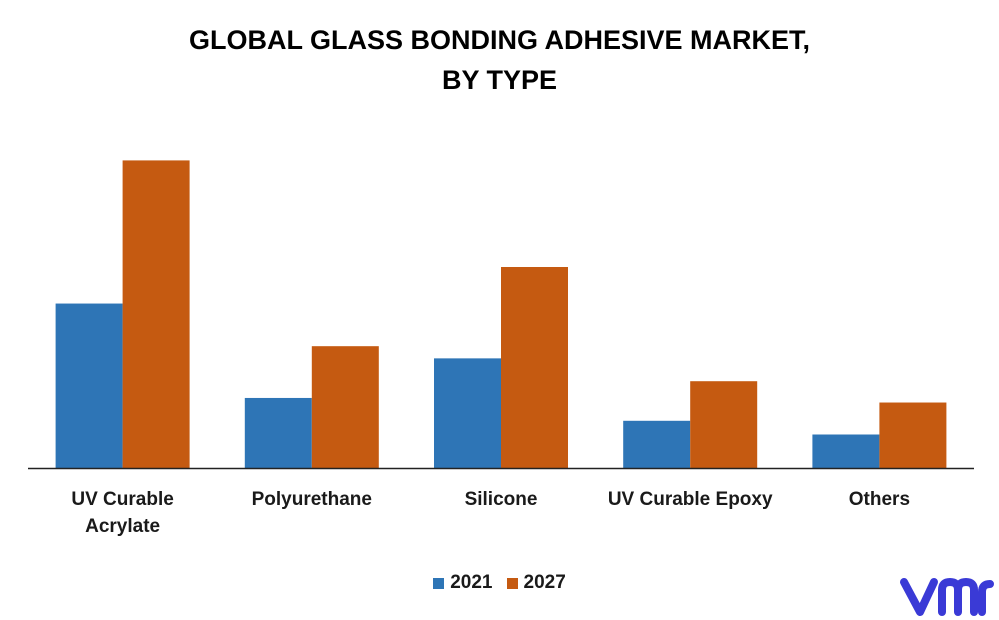 This screenshot has width=999, height=620. I want to click on legend-swatch-2027, so click(512, 583).